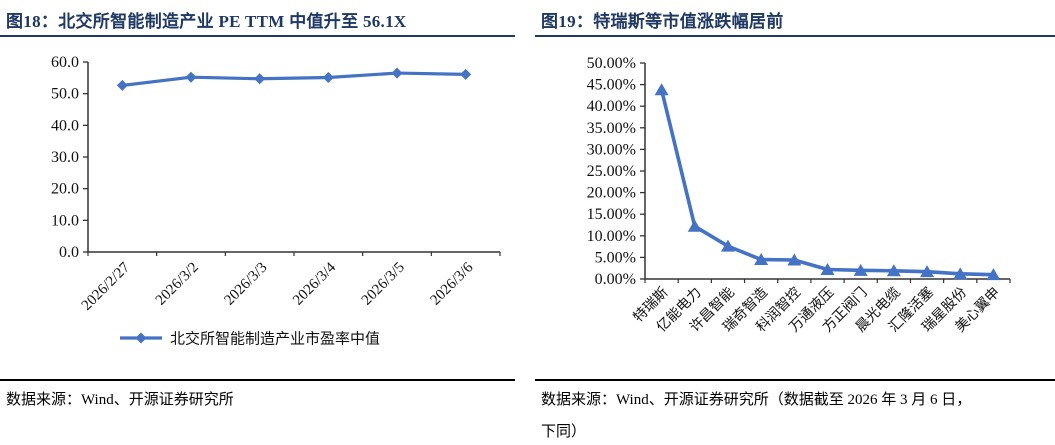 The height and width of the screenshot is (445, 1055). I want to click on svg-text: 10.00%, so click(611, 236).